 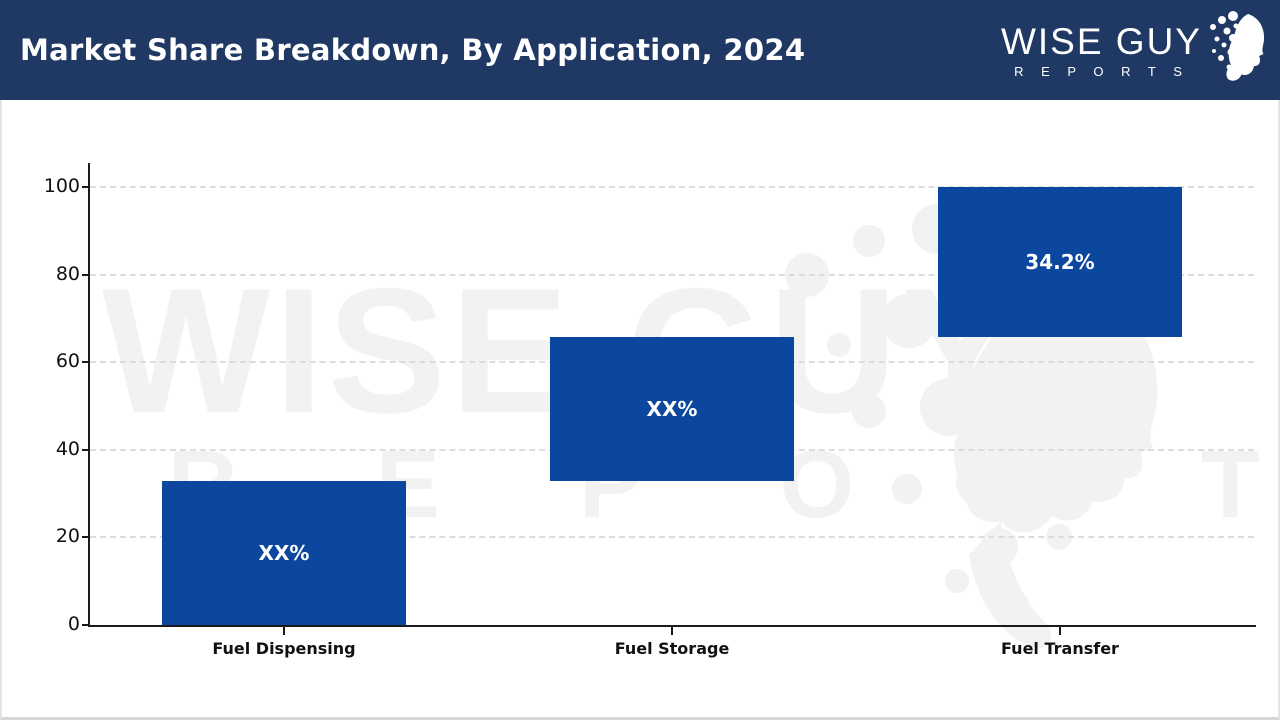 What do you see at coordinates (672, 648) in the screenshot?
I see `x-tick-label: Fuel Storage` at bounding box center [672, 648].